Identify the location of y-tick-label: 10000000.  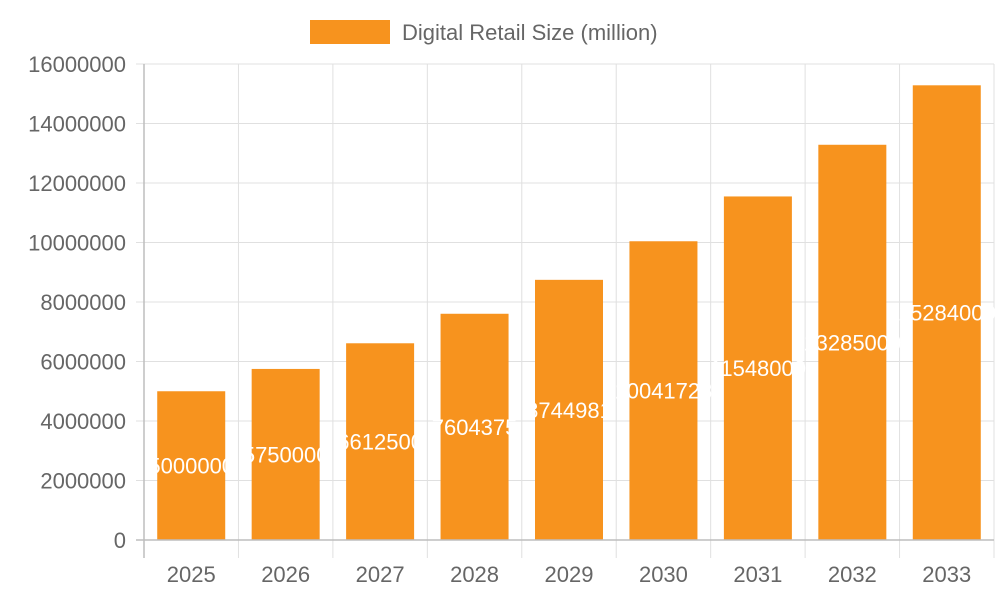
(77, 243).